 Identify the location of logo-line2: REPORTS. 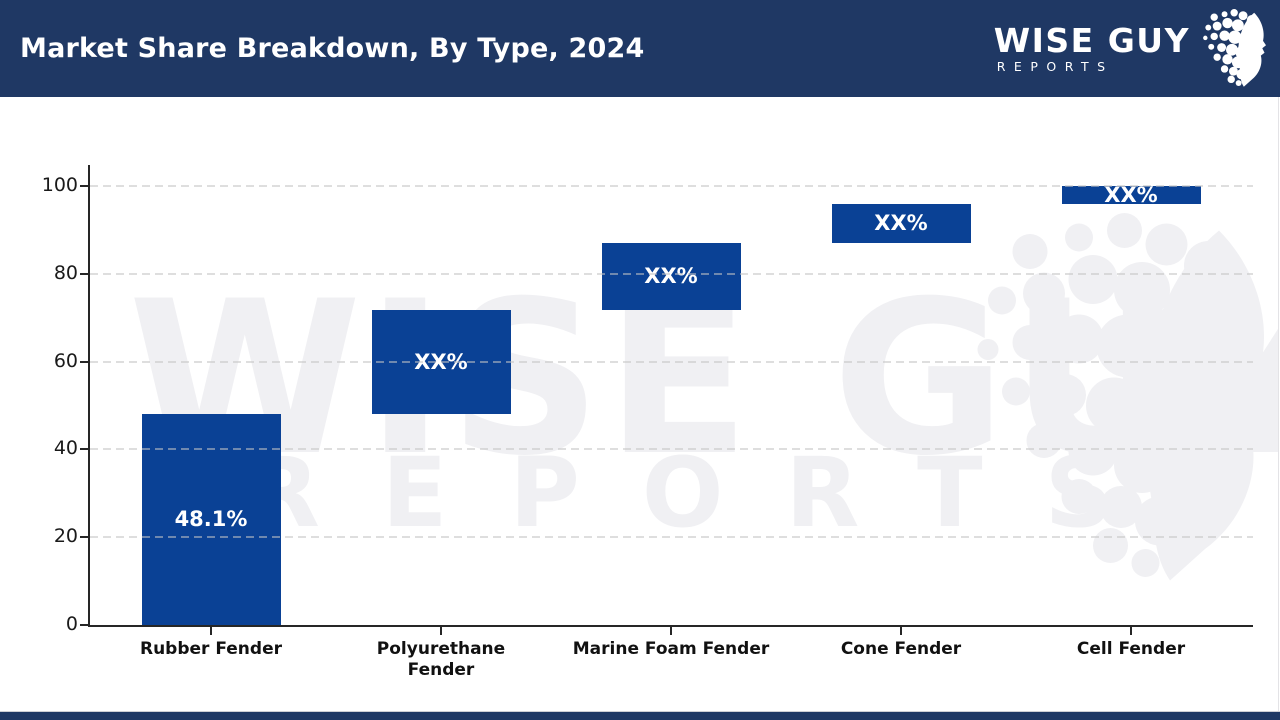
(1055, 67).